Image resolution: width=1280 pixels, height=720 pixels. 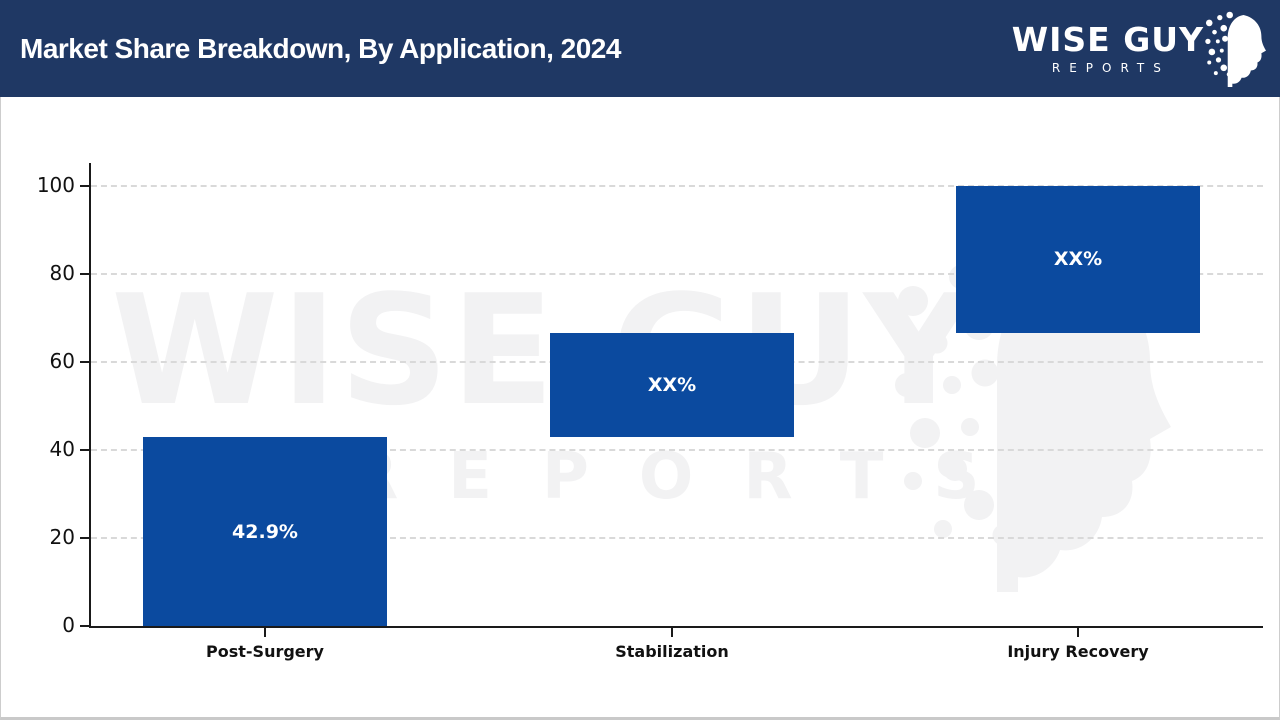 I want to click on y-tick-label-80: 80, so click(x=62, y=273).